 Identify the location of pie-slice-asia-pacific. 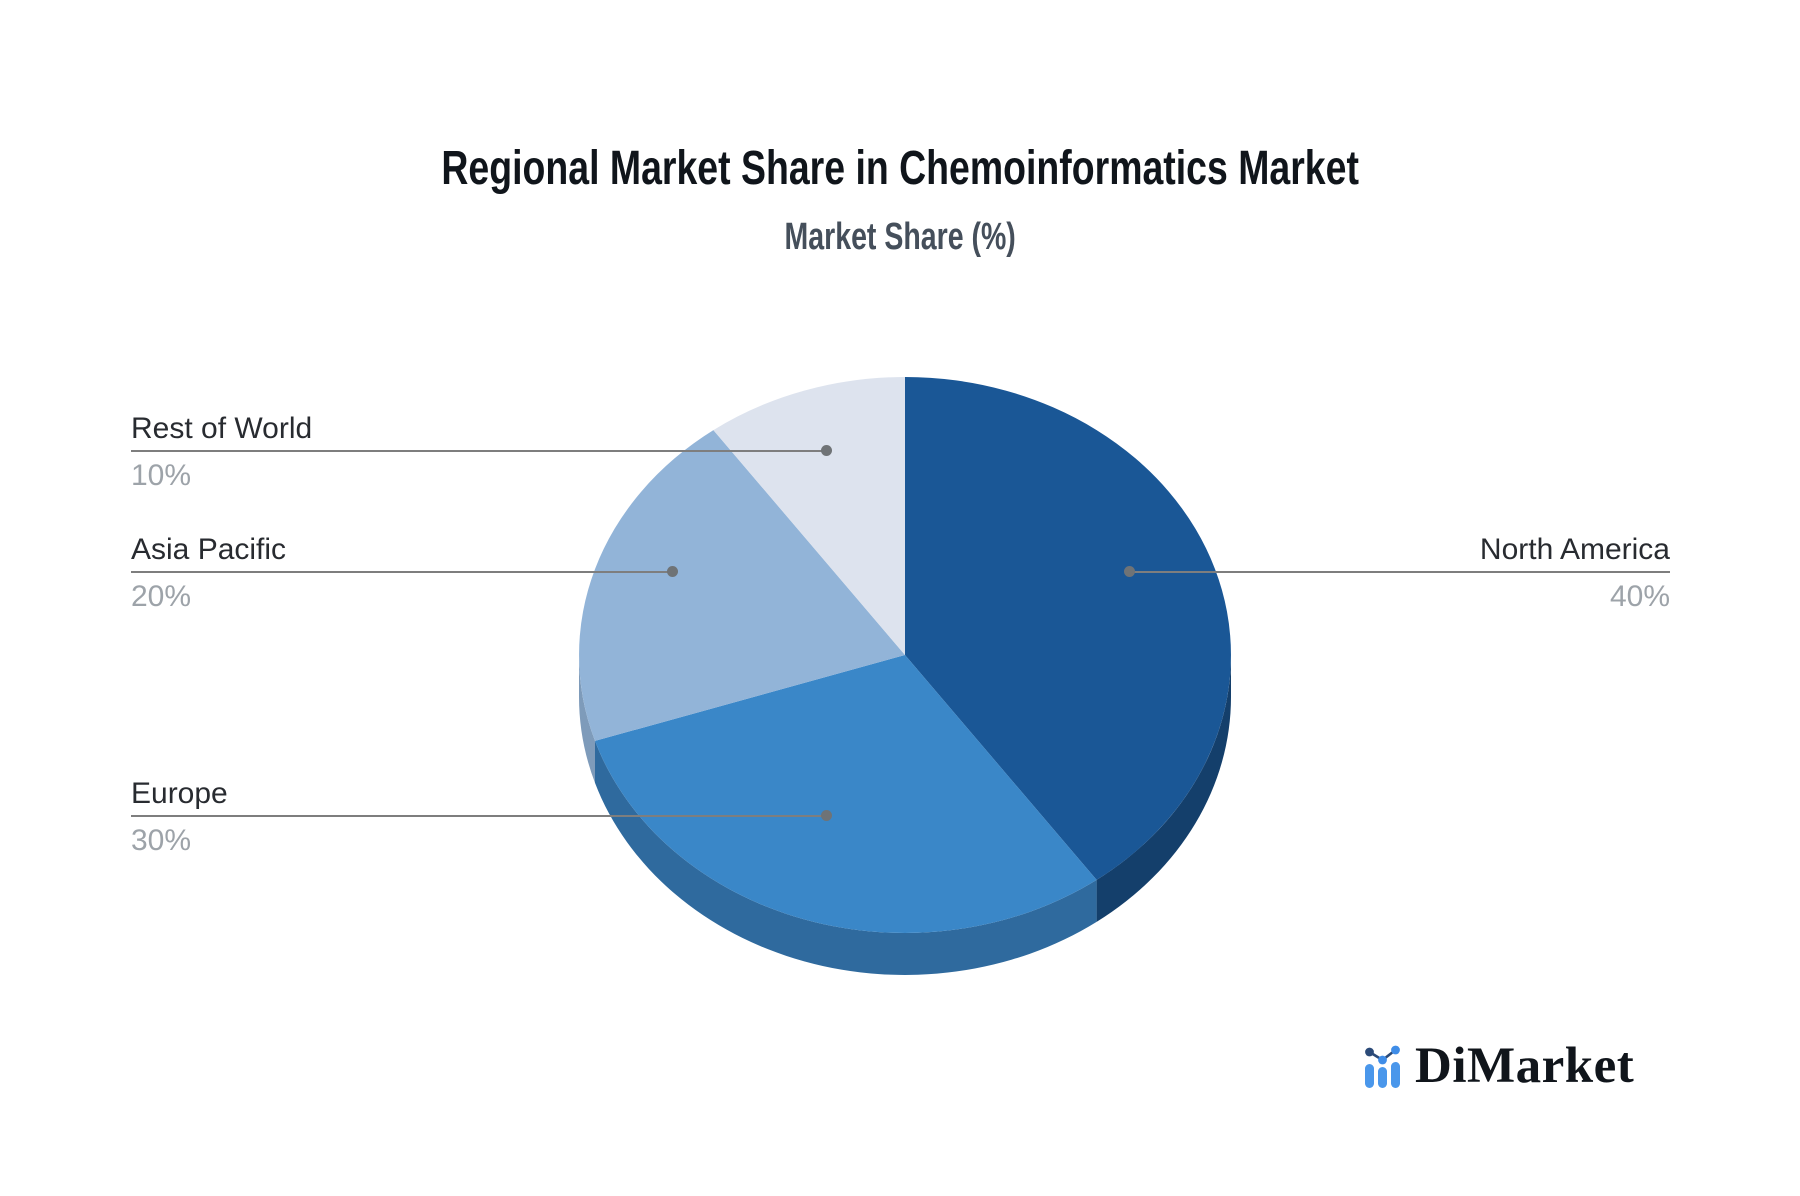
(742, 585).